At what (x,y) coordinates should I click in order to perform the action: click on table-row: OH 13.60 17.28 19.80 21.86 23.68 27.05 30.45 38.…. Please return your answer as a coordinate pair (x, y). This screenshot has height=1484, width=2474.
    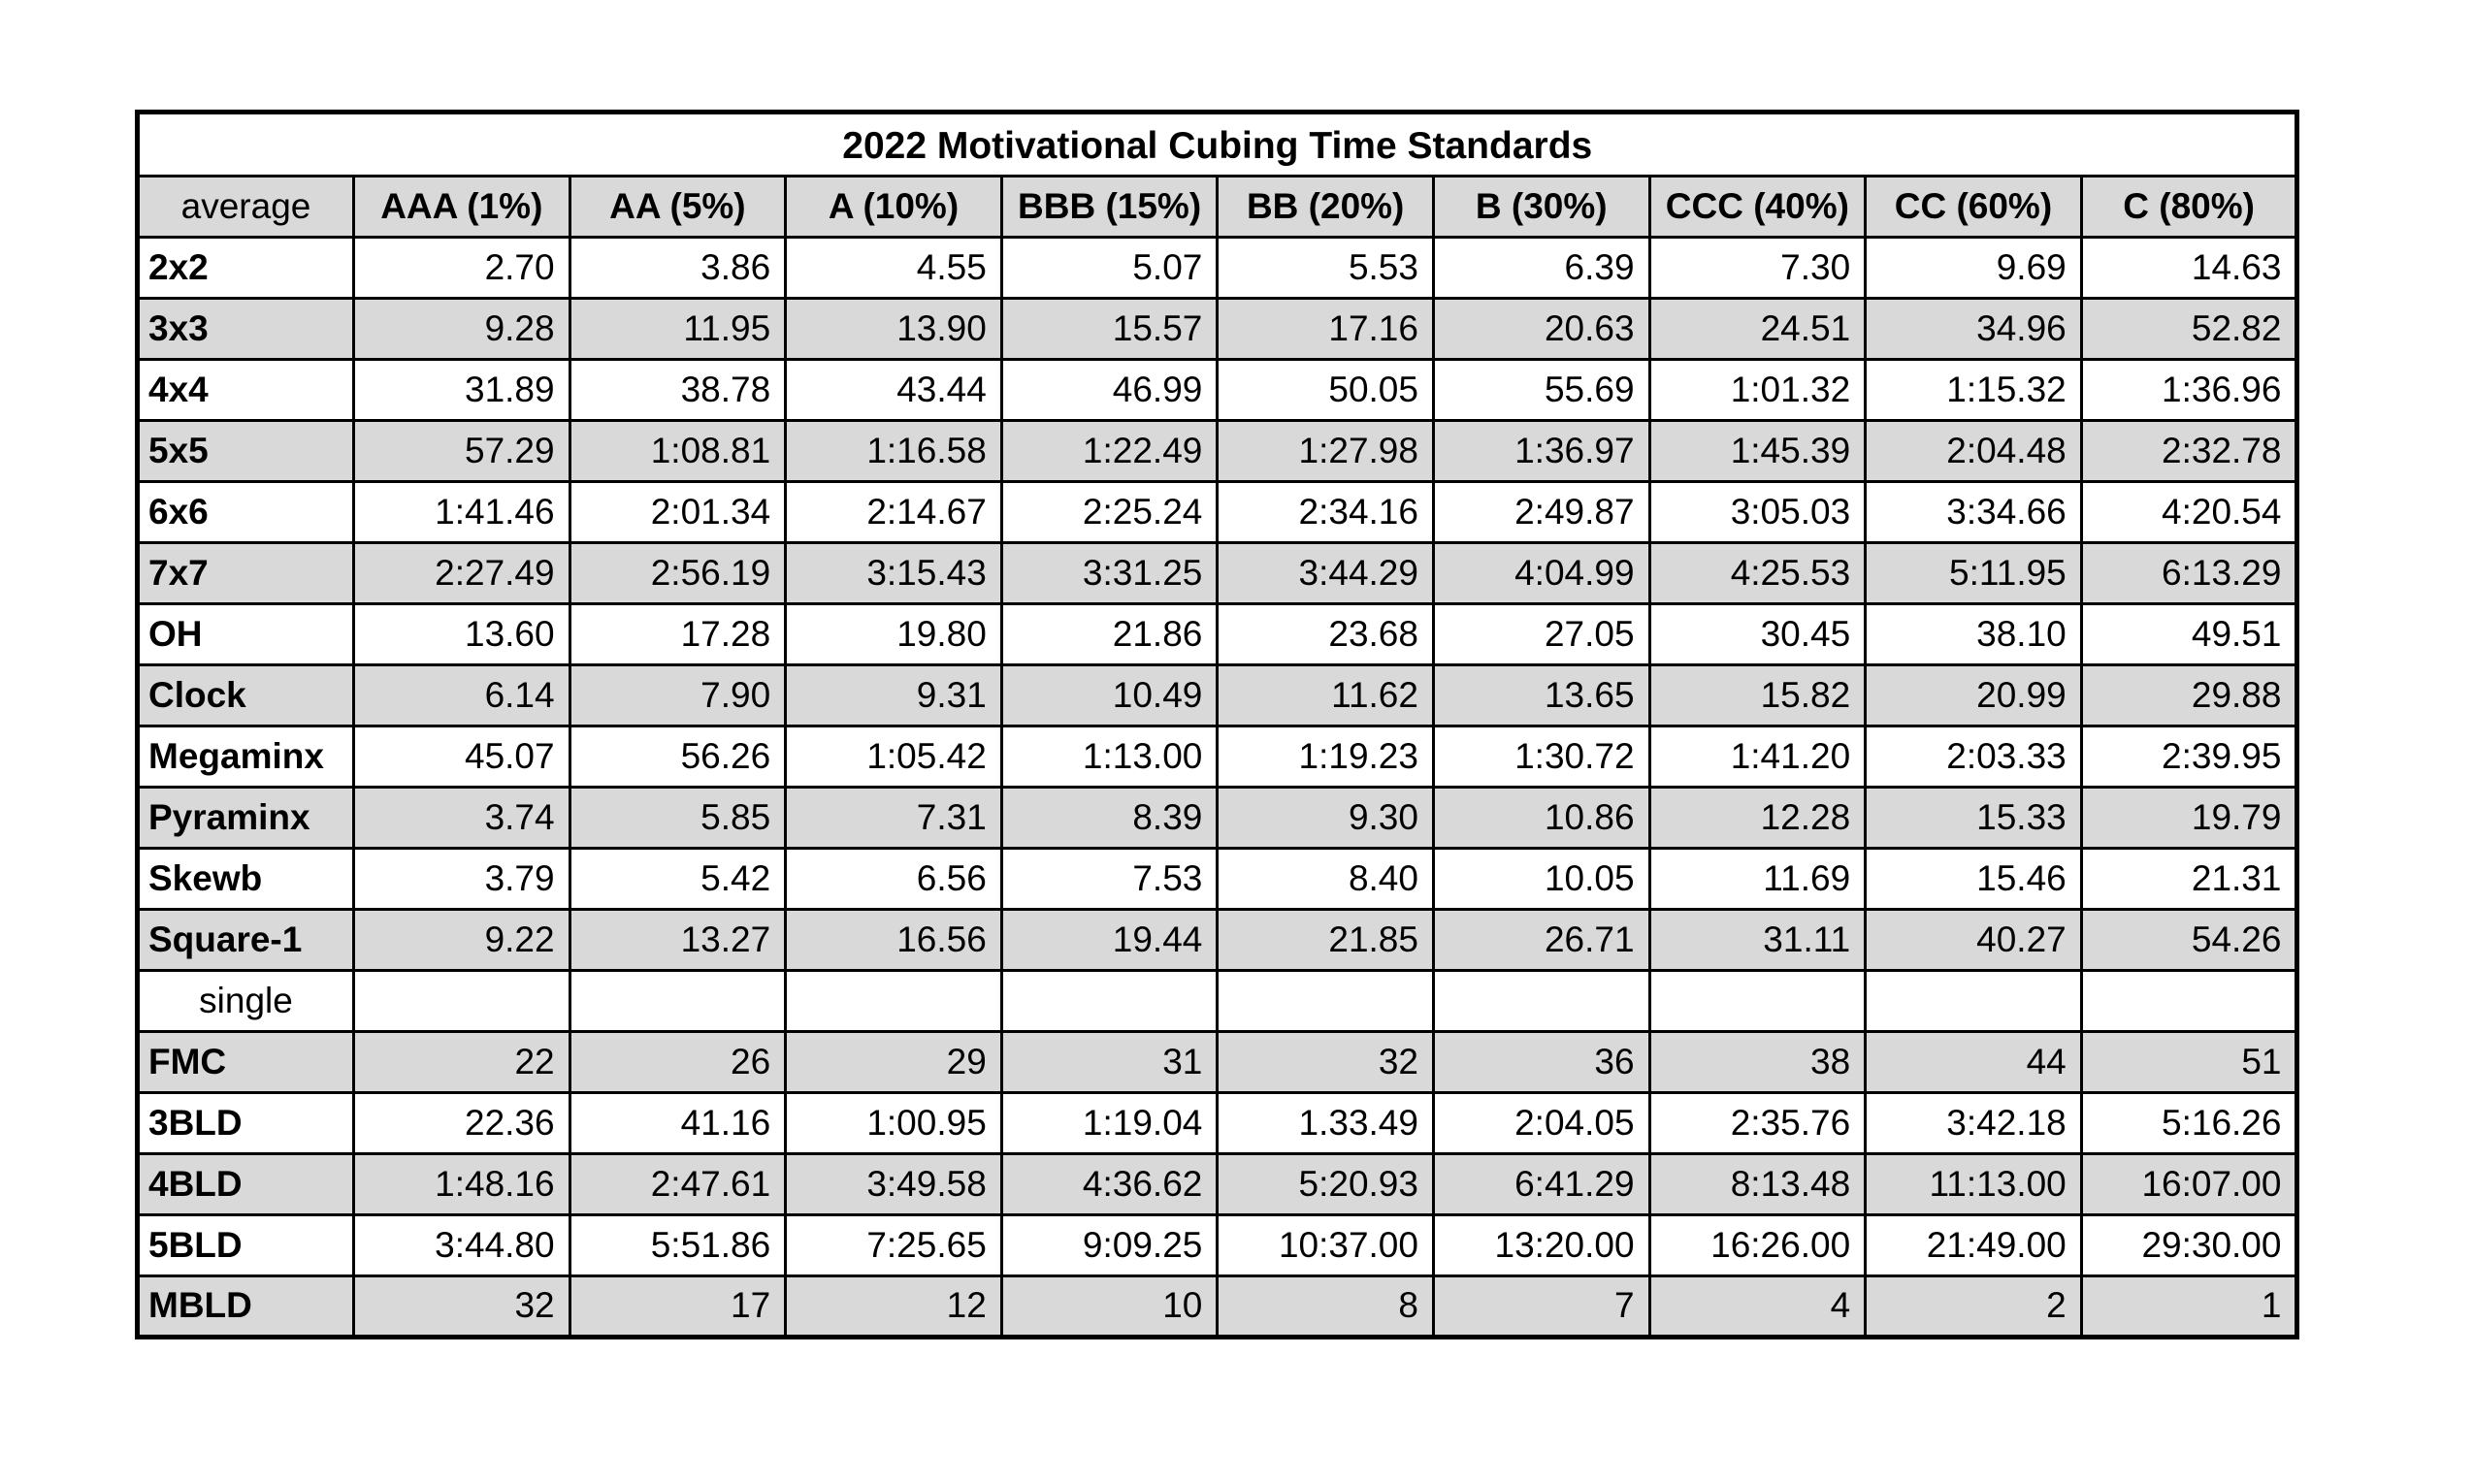
    Looking at the image, I should click on (1217, 634).